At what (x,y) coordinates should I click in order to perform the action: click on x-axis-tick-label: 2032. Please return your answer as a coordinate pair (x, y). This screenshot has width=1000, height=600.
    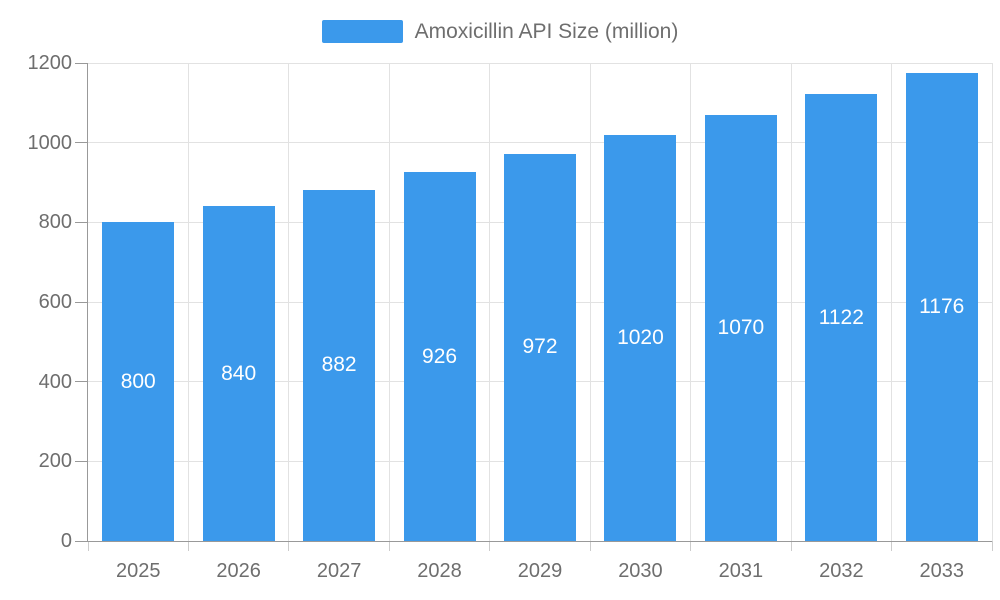
    Looking at the image, I should click on (841, 571).